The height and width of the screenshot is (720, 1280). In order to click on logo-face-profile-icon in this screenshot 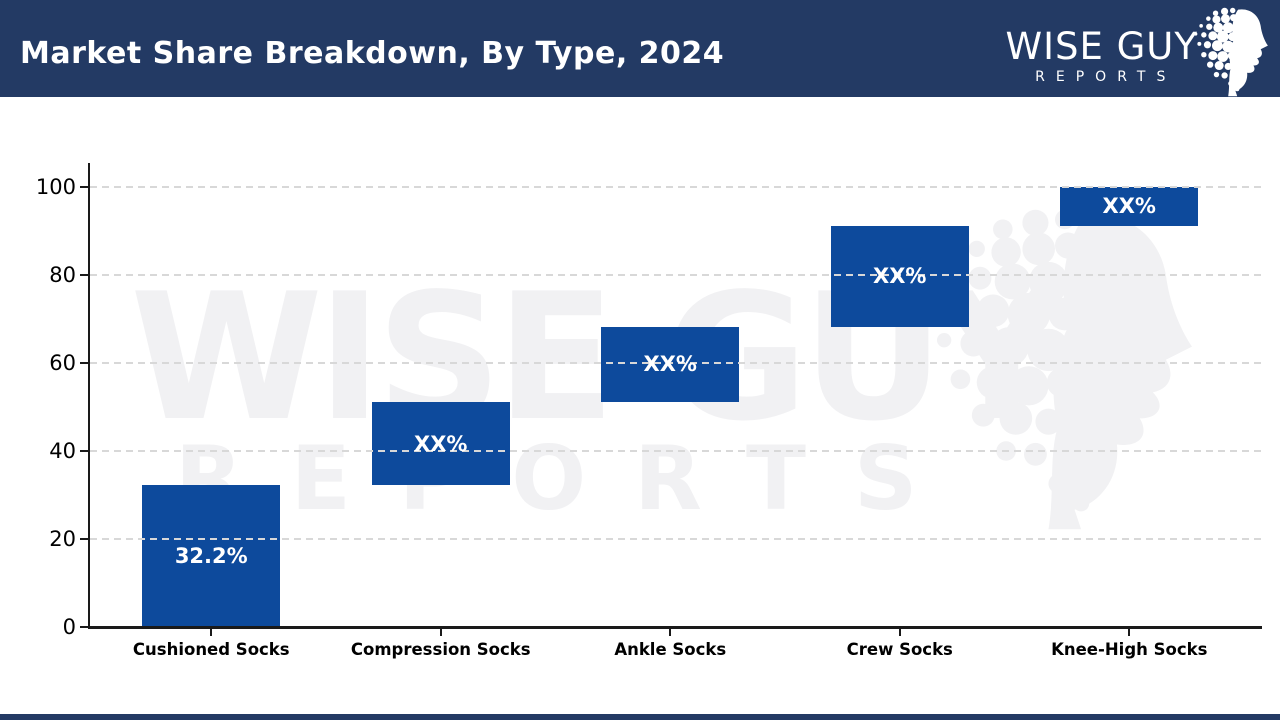, I will do `click(1231, 52)`.